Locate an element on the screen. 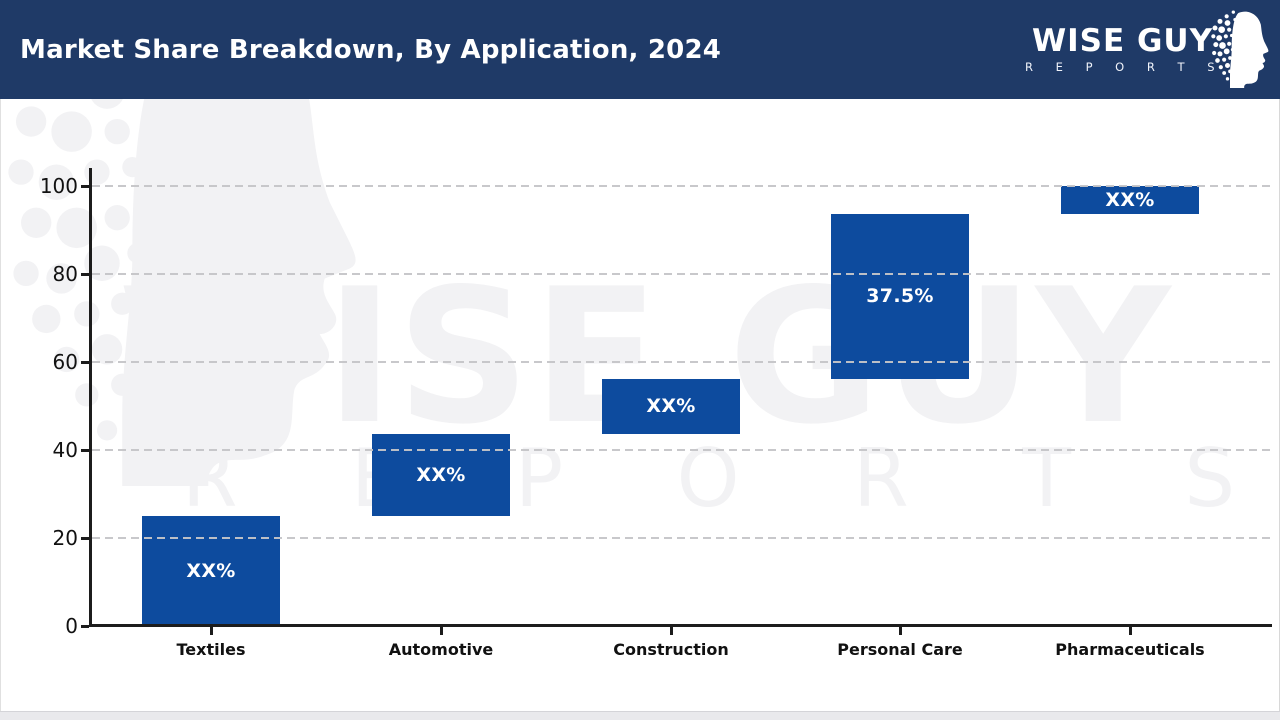  bar-automotive: XX% is located at coordinates (441, 474).